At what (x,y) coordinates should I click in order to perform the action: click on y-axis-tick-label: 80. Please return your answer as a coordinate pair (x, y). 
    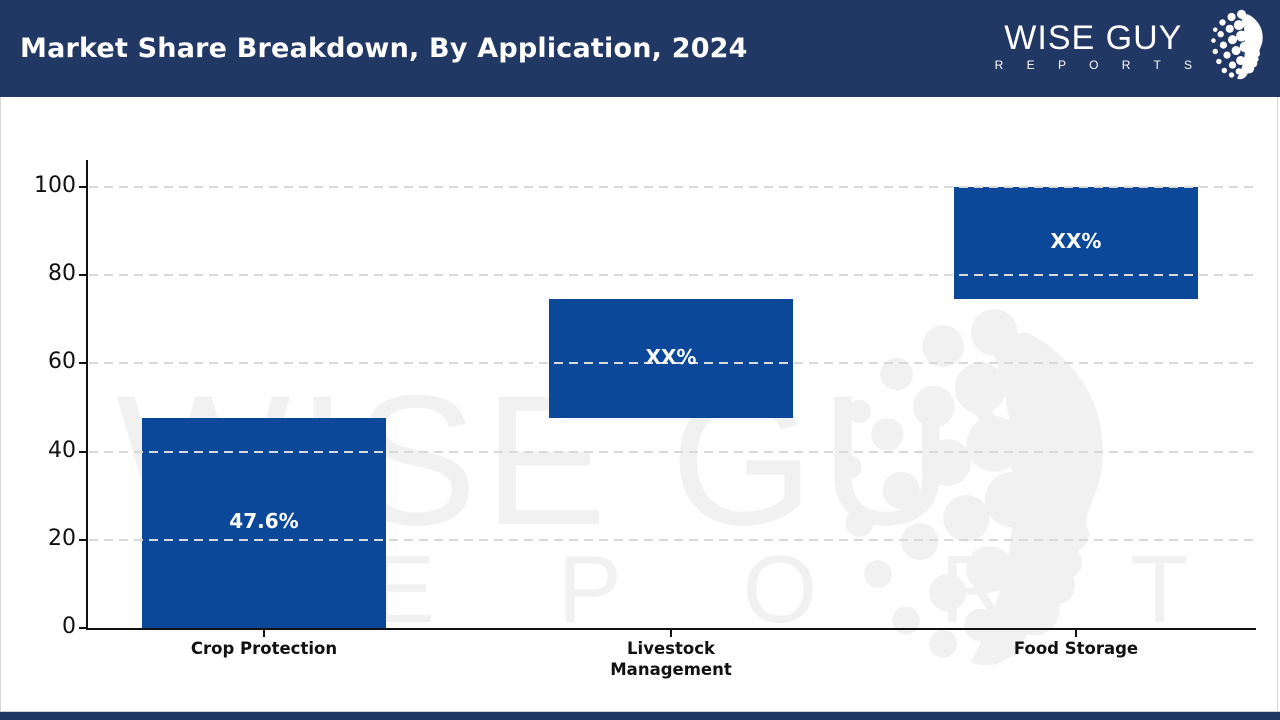
    Looking at the image, I should click on (62, 274).